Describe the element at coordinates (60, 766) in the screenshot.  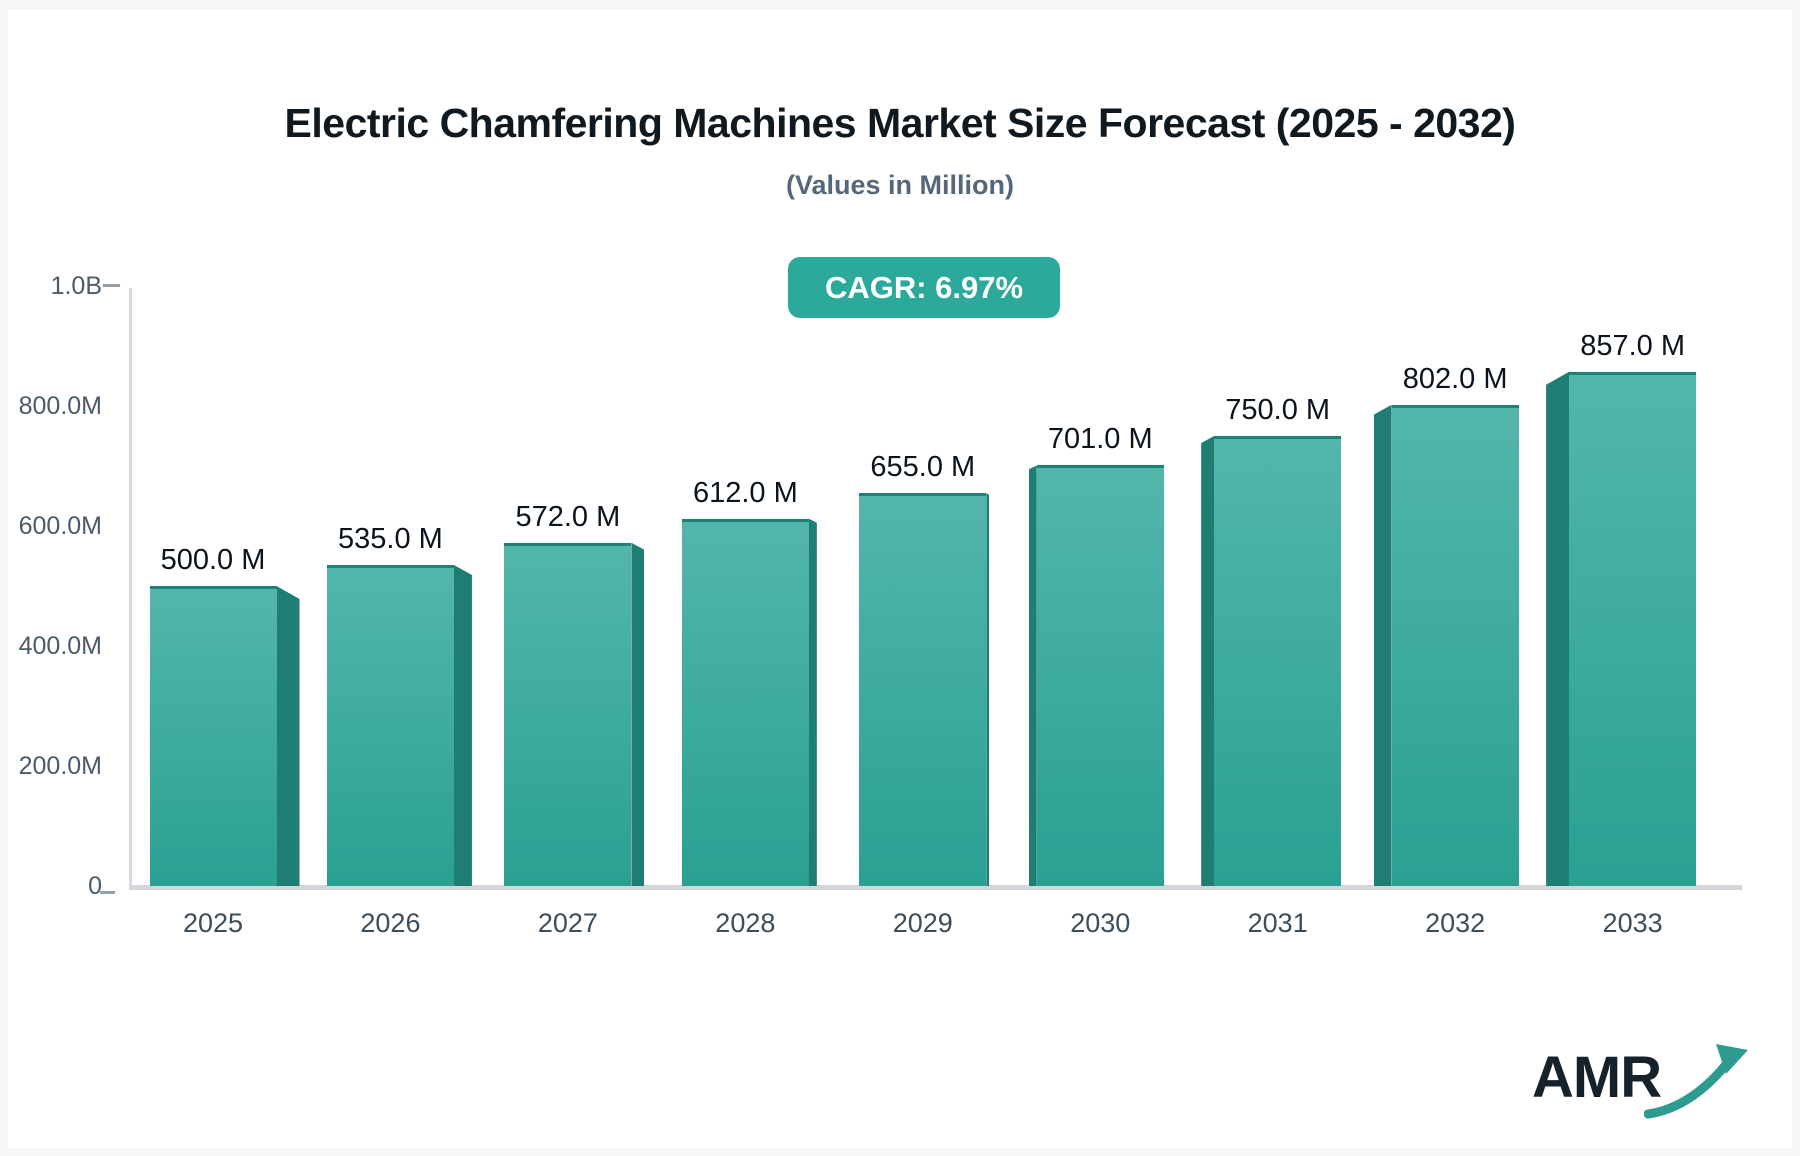
I see `y-axis-label-200.0M: 200.0M` at that location.